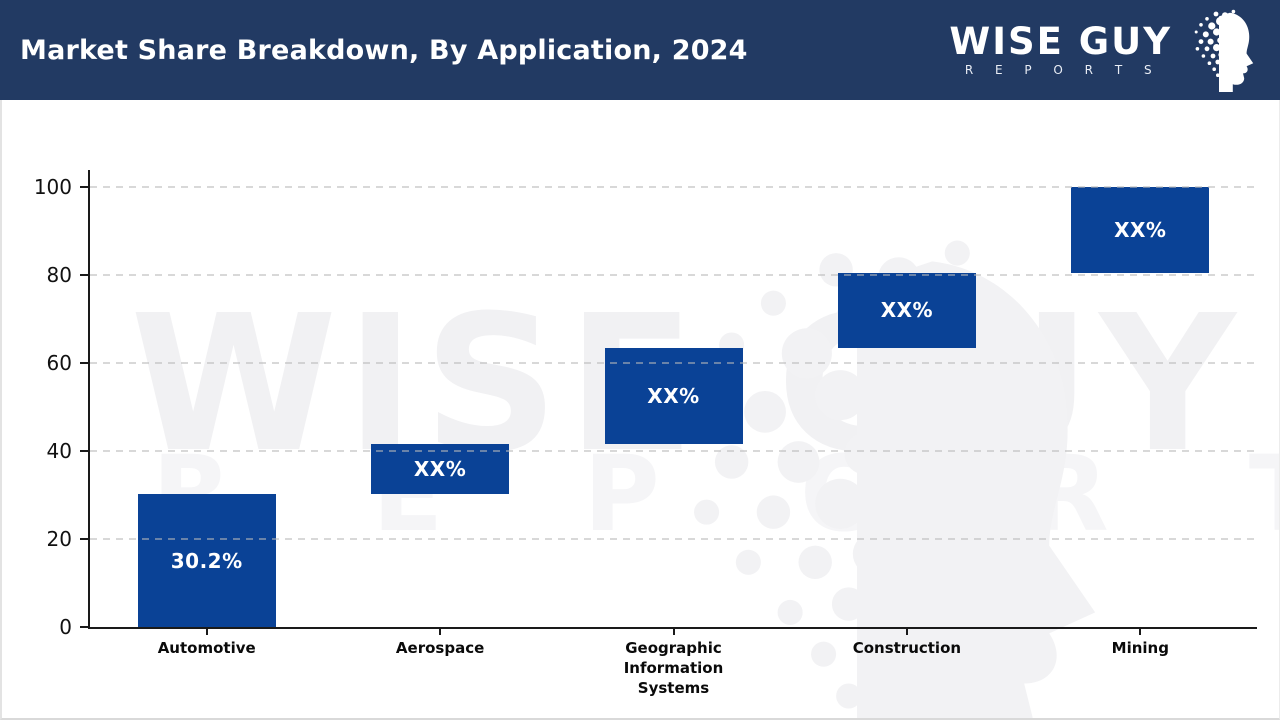  I want to click on x-tick-mark-construction, so click(906, 631).